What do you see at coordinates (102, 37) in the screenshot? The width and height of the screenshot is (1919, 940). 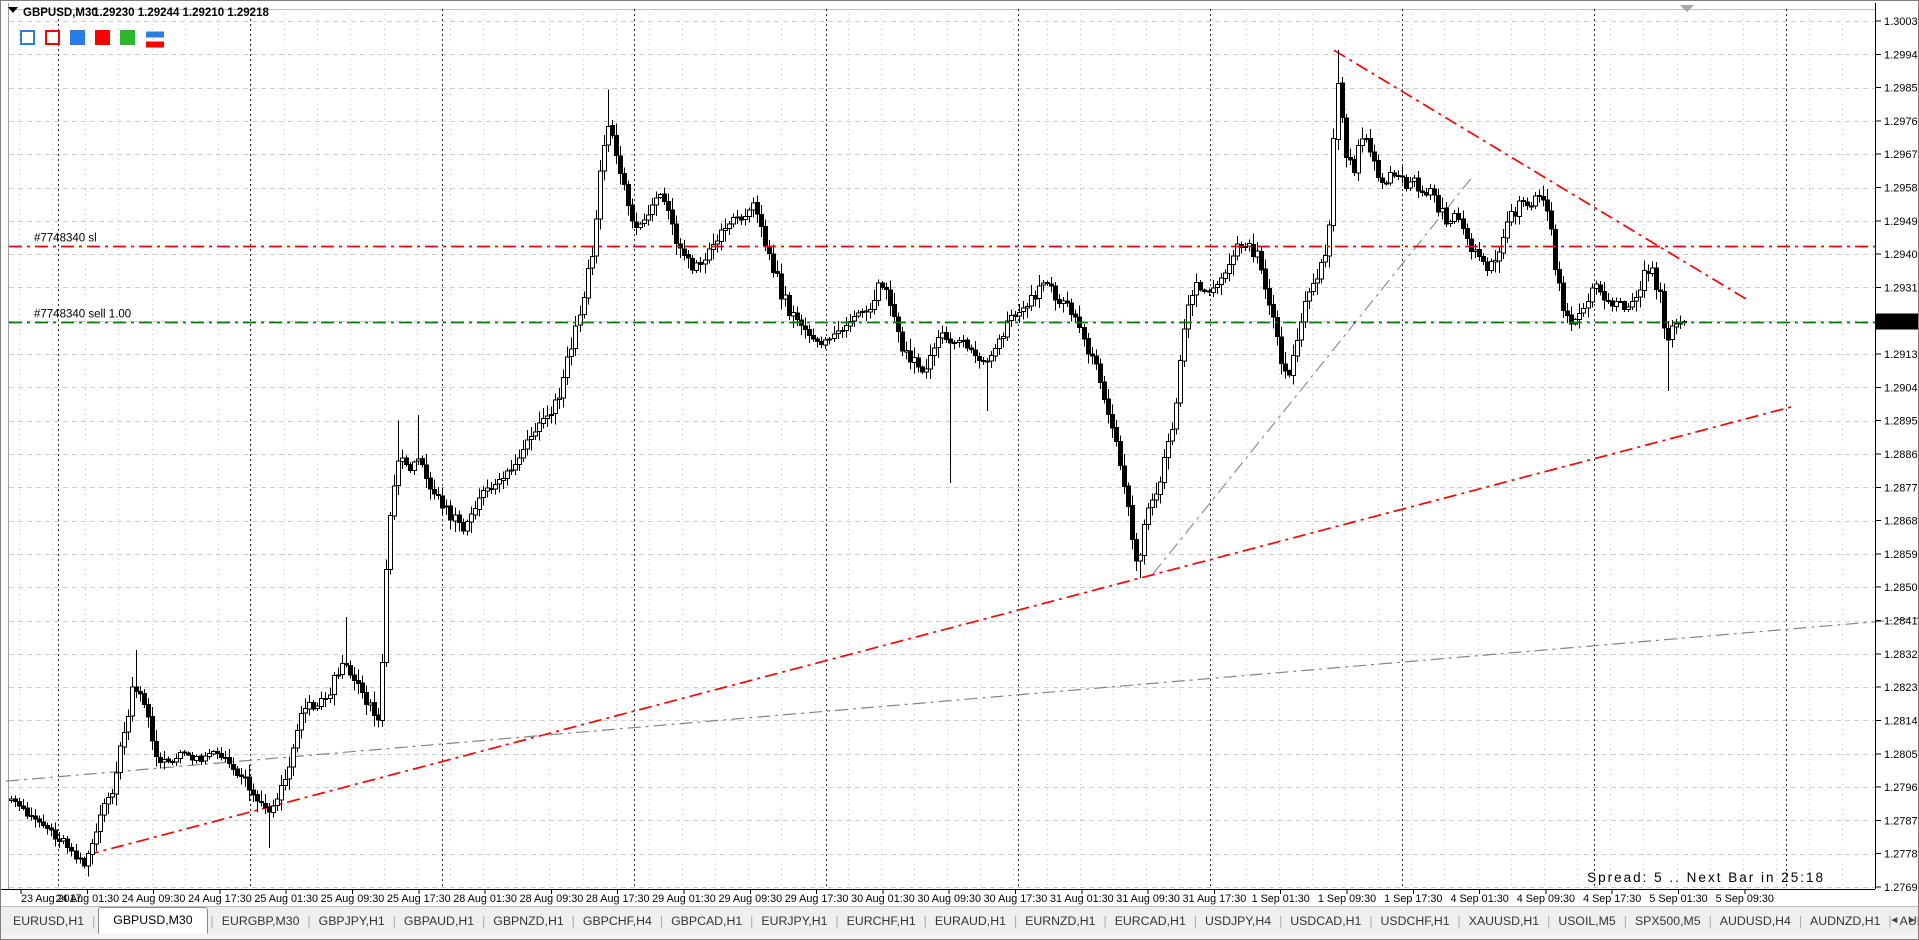 I see `swatch-red-fill` at bounding box center [102, 37].